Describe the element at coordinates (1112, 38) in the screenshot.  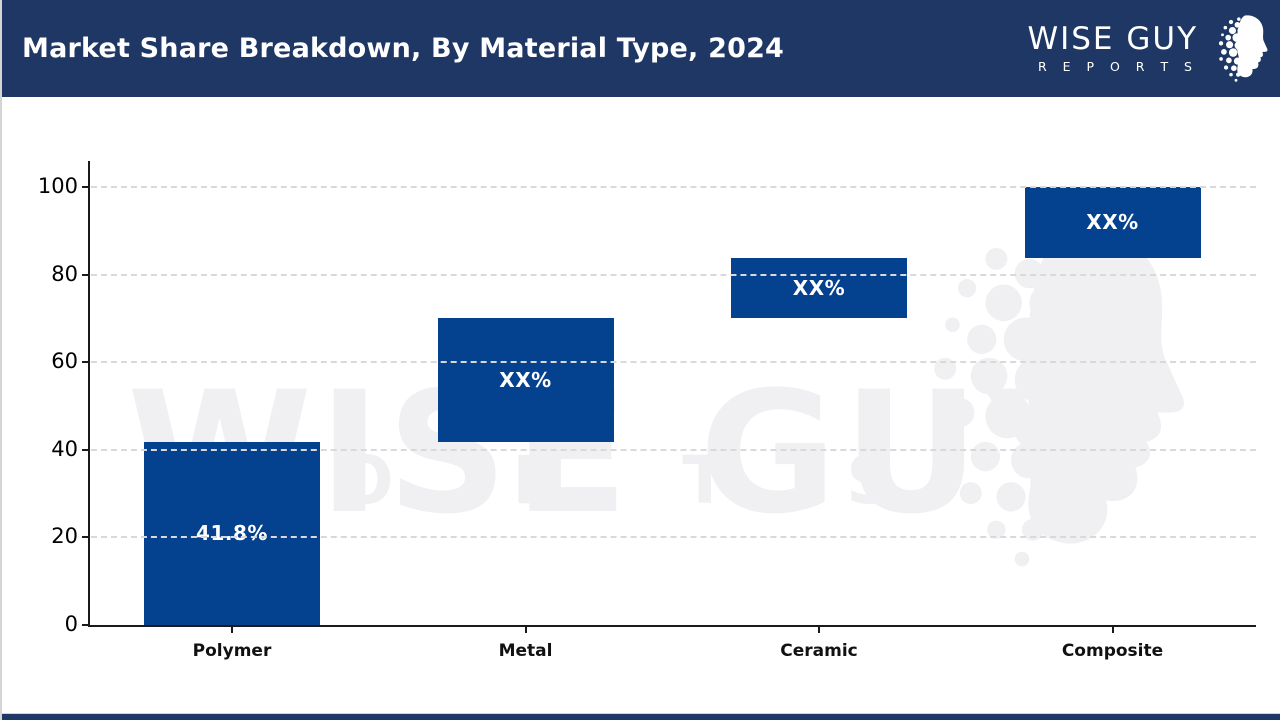
I see `logo-wordmark: WISE GUY` at that location.